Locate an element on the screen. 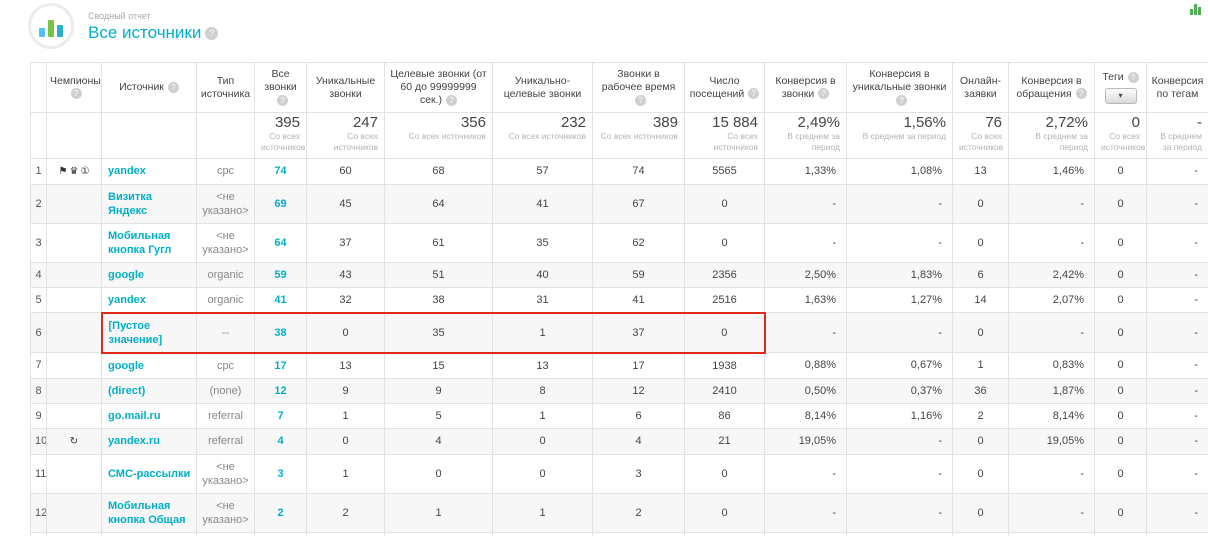  col-header-conv_tags: Конверсия по тегам is located at coordinates (1177, 87).